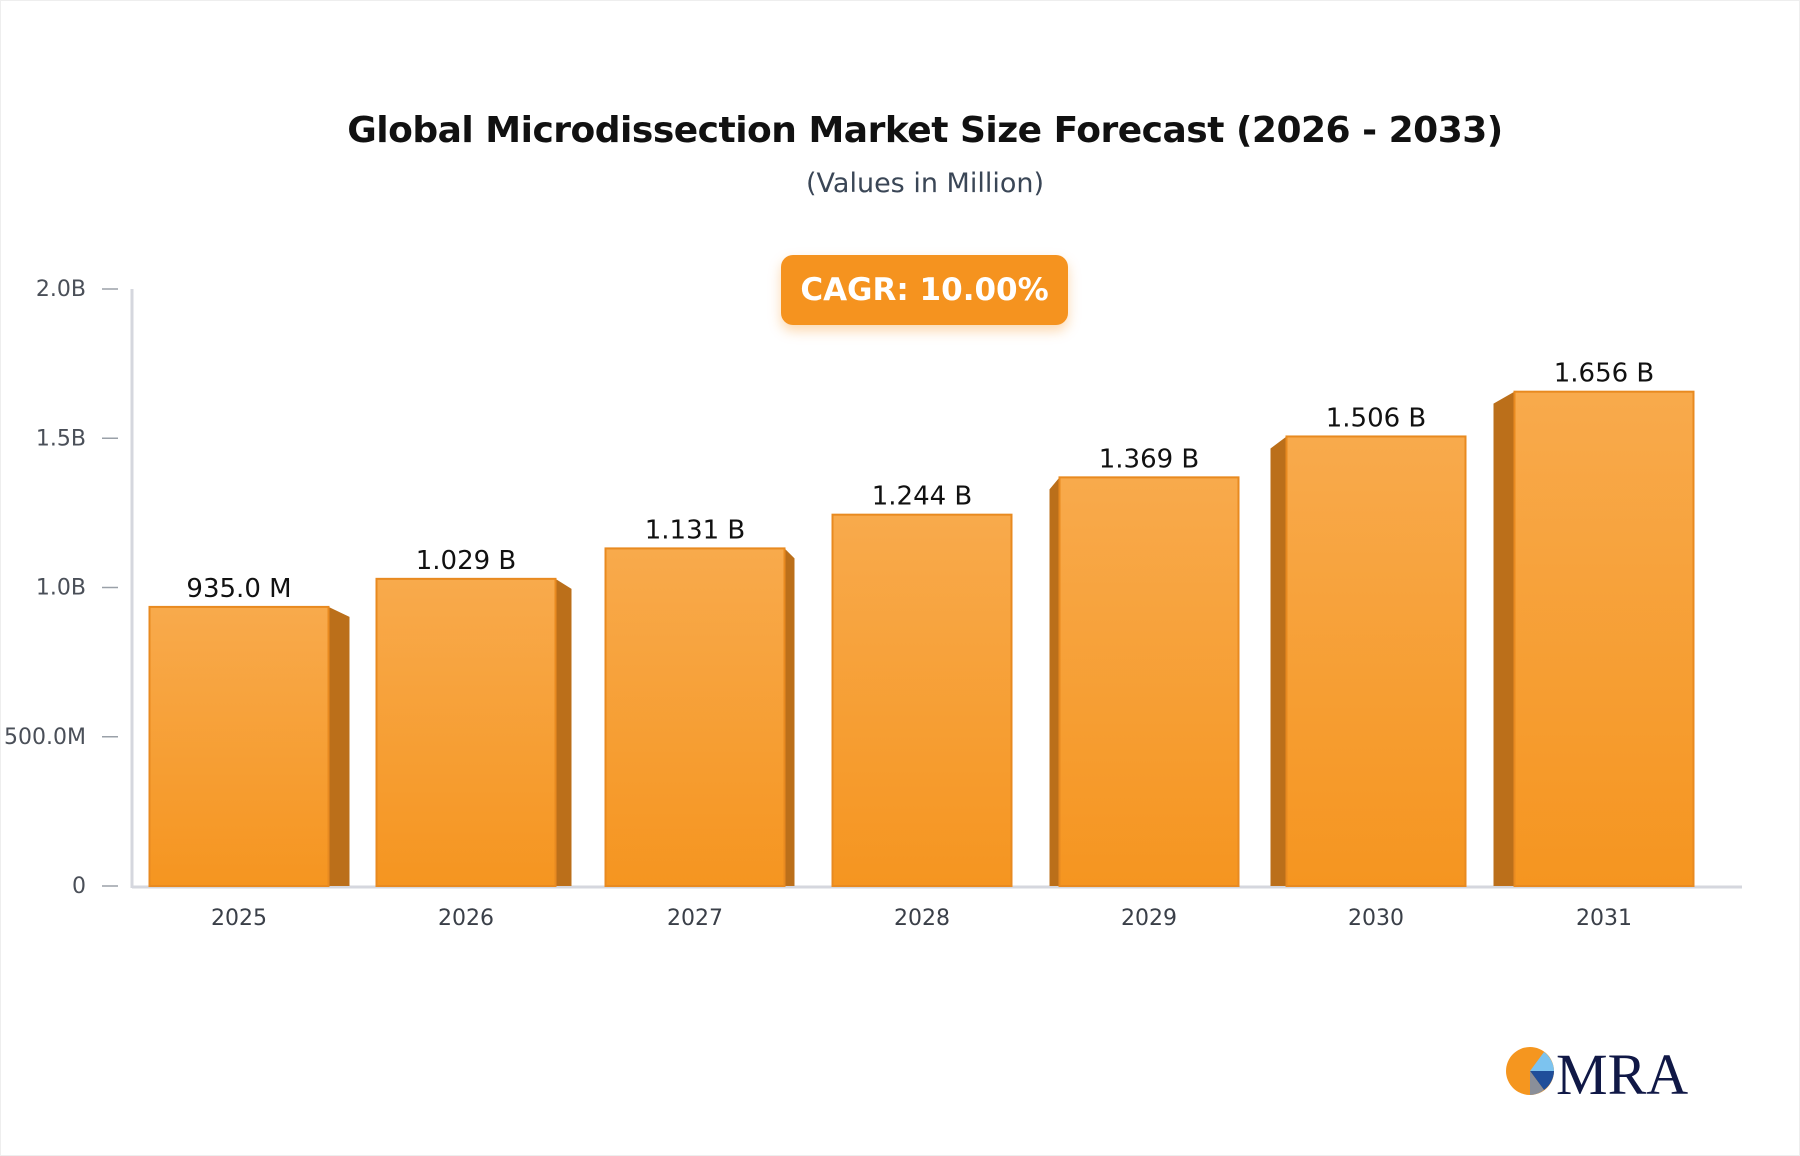 The width and height of the screenshot is (1800, 1156). I want to click on x-tick-label: 2030, so click(1376, 918).